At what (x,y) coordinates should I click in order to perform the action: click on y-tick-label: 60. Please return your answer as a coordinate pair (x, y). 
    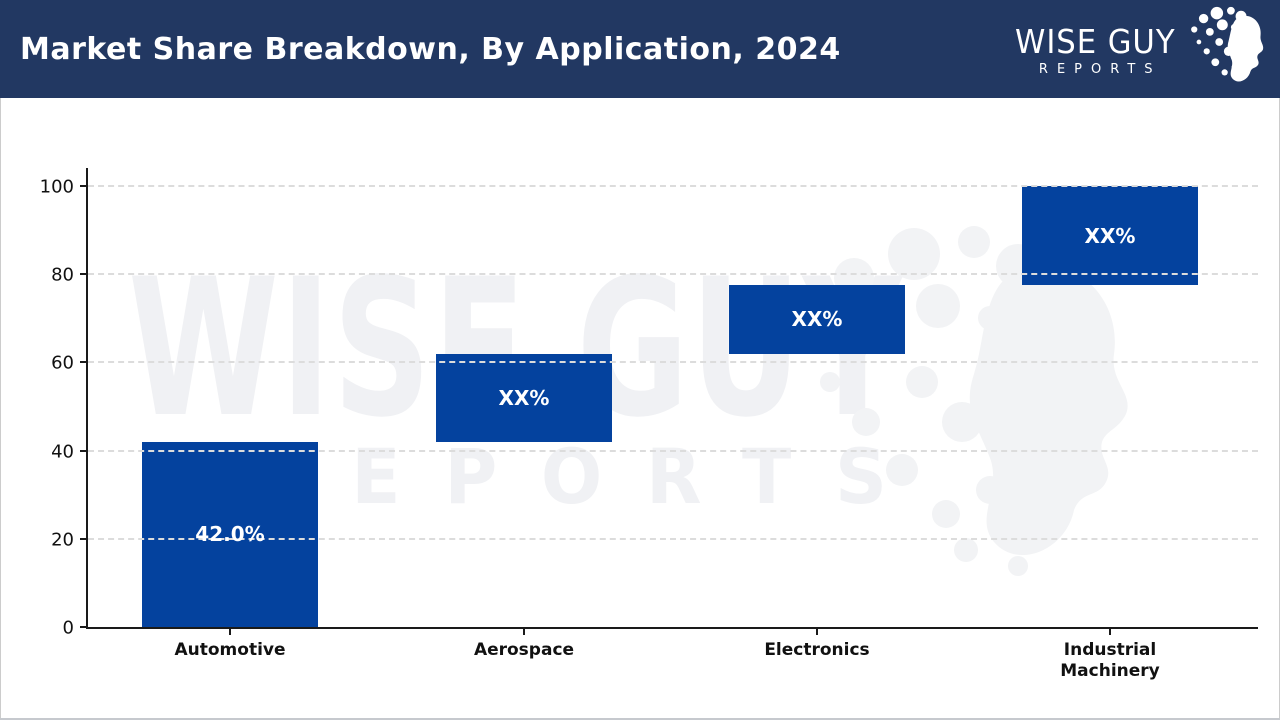
    Looking at the image, I should click on (62, 363).